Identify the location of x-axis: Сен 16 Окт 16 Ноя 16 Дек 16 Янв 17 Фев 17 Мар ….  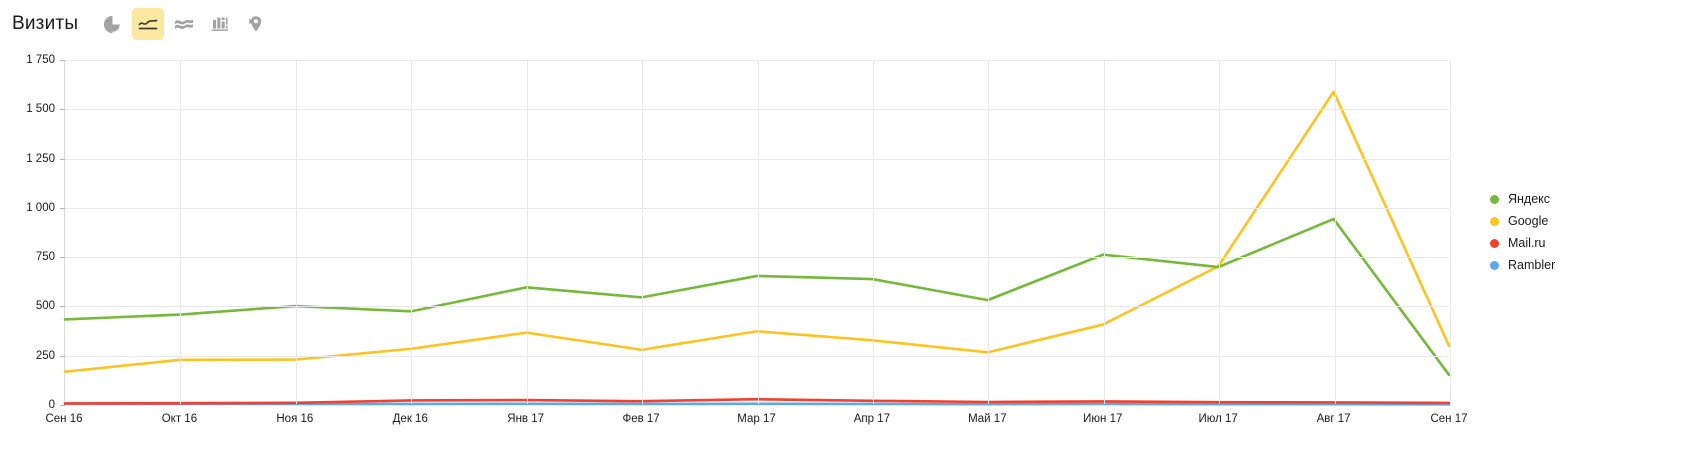
(756, 417).